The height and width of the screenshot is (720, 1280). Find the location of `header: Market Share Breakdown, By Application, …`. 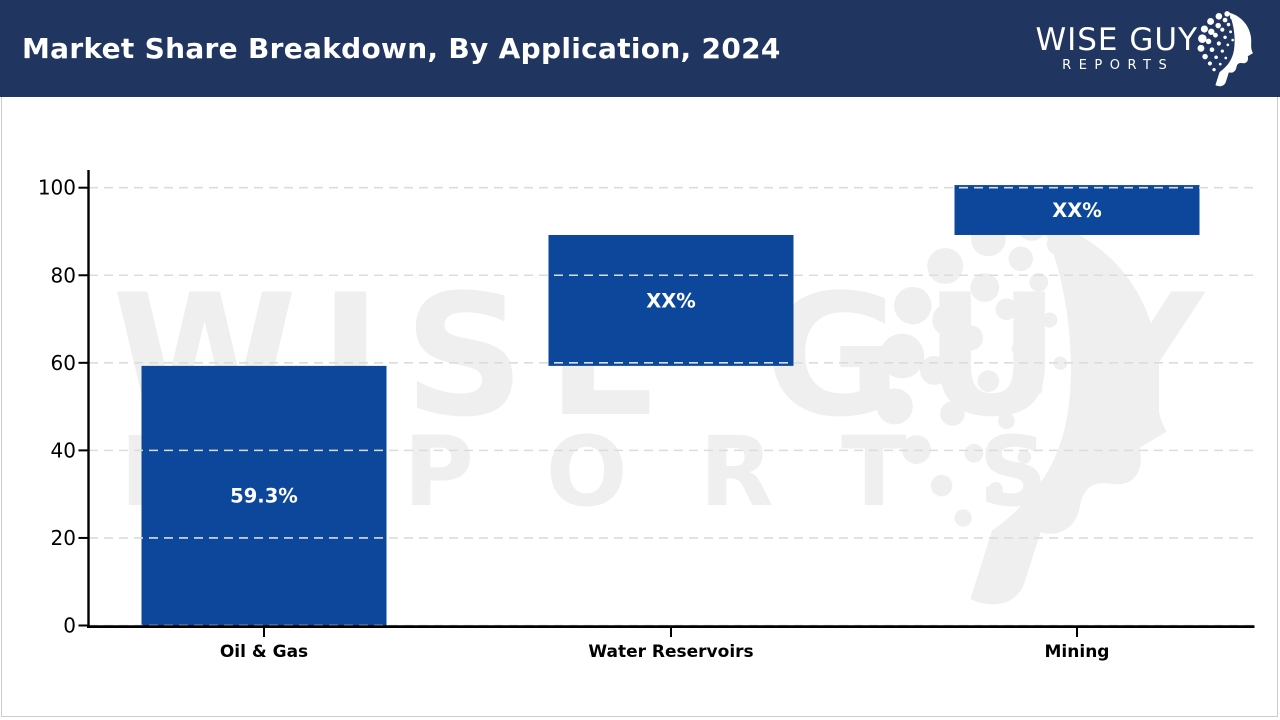

header: Market Share Breakdown, By Application, … is located at coordinates (640, 48).